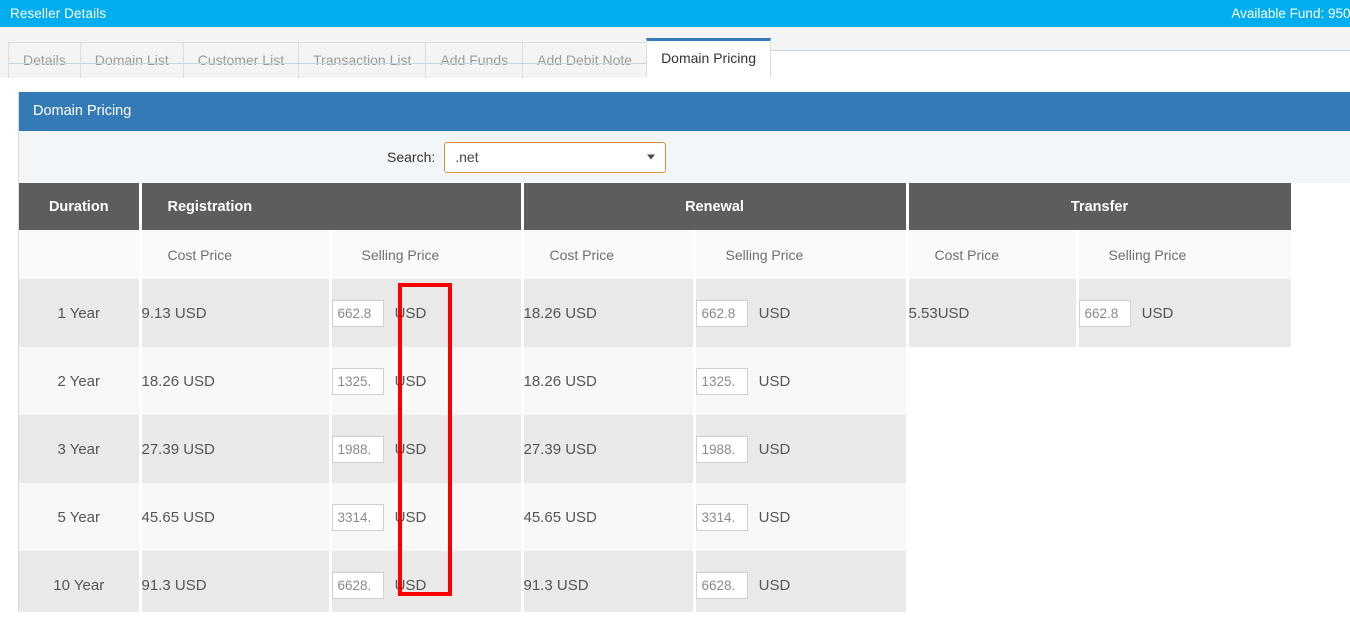 The height and width of the screenshot is (625, 1350). Describe the element at coordinates (715, 206) in the screenshot. I see `group-header-renewal: Renewal` at that location.